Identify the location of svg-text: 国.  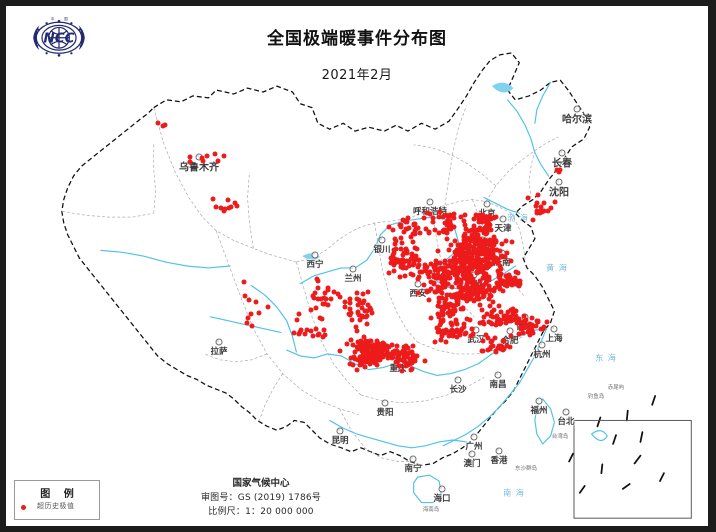
(66, 18).